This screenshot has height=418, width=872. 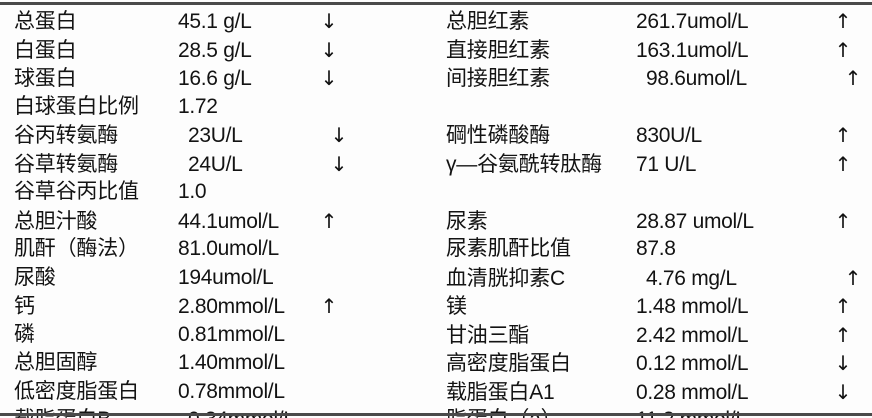 What do you see at coordinates (198, 106) in the screenshot?
I see `test-value: 1.72` at bounding box center [198, 106].